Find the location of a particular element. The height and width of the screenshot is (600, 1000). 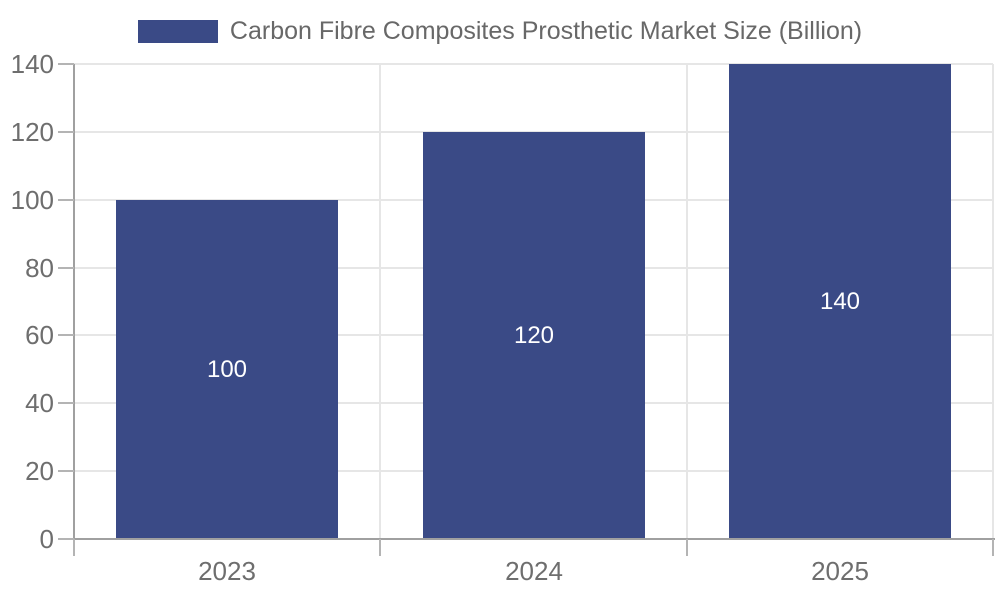

y-axis-line is located at coordinates (74, 310).